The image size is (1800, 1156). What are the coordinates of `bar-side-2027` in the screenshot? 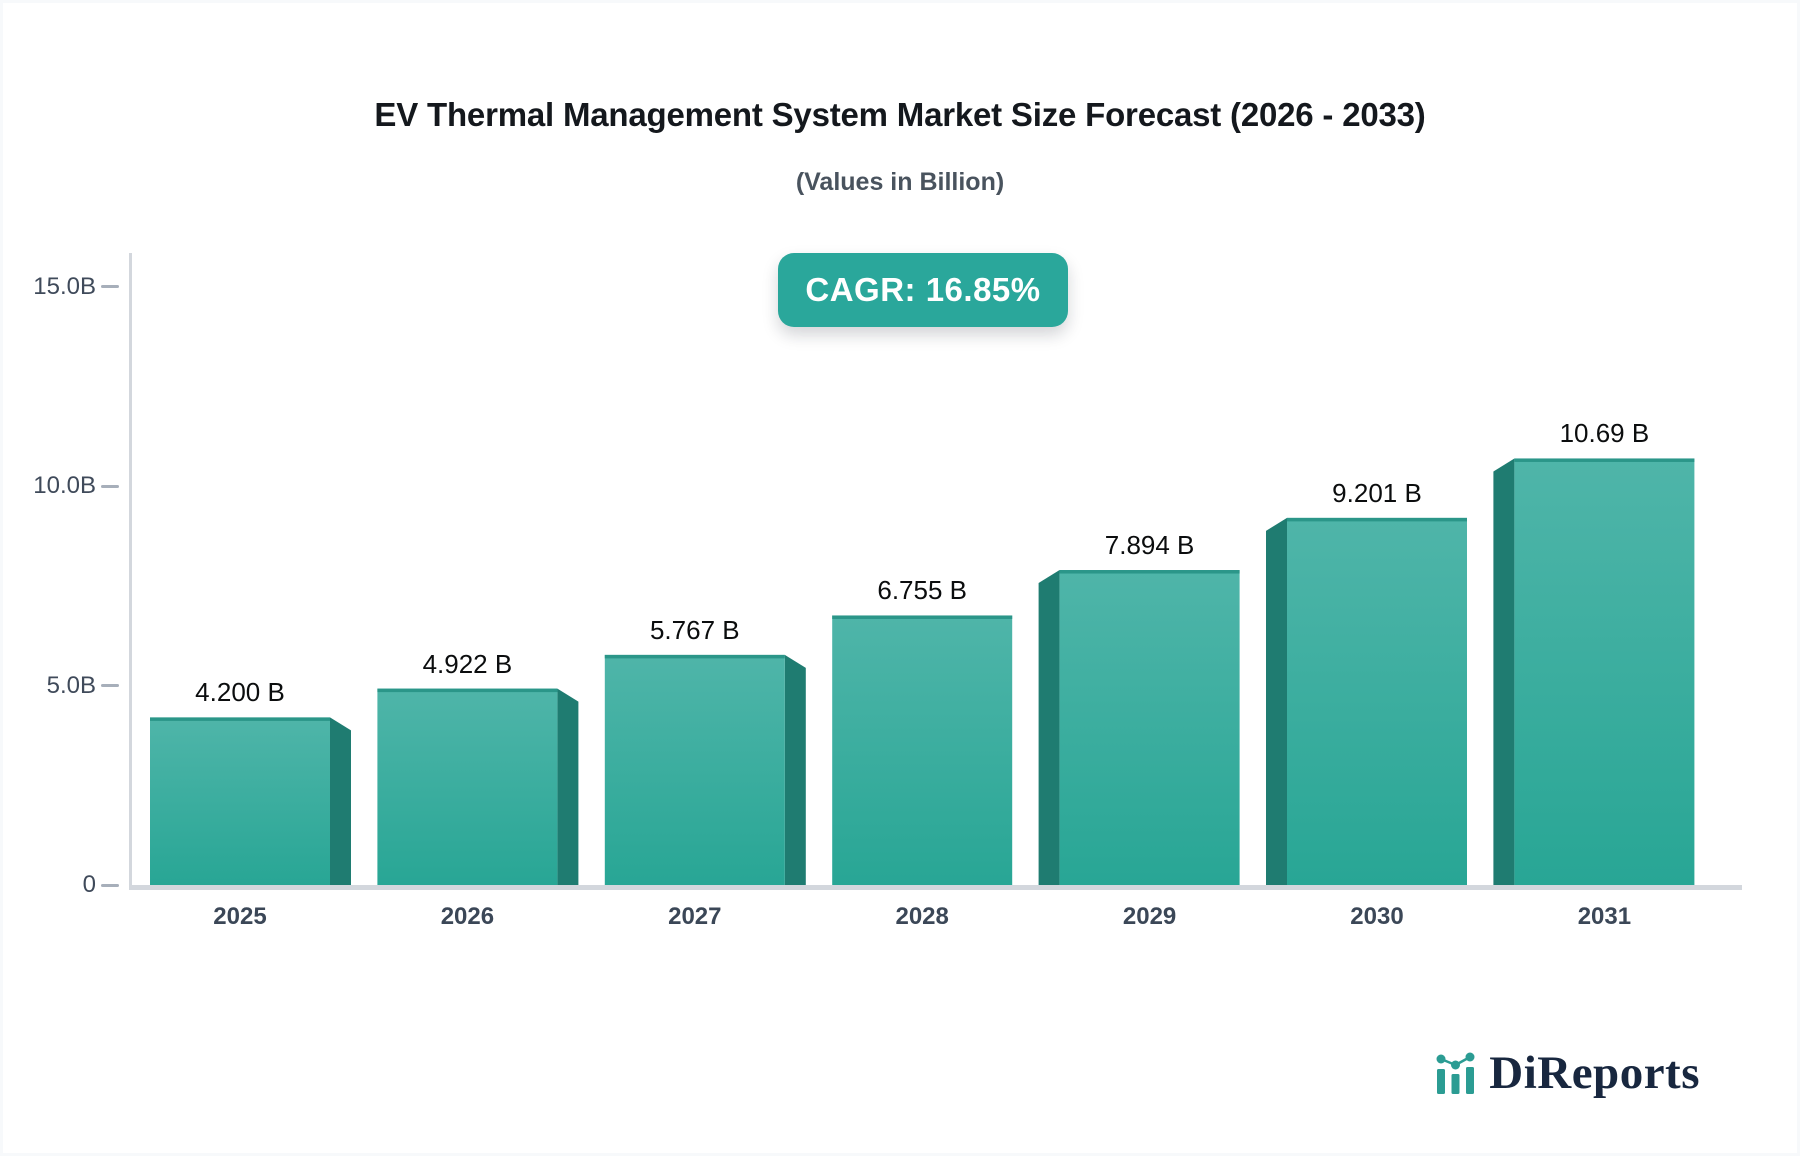 It's located at (795, 769).